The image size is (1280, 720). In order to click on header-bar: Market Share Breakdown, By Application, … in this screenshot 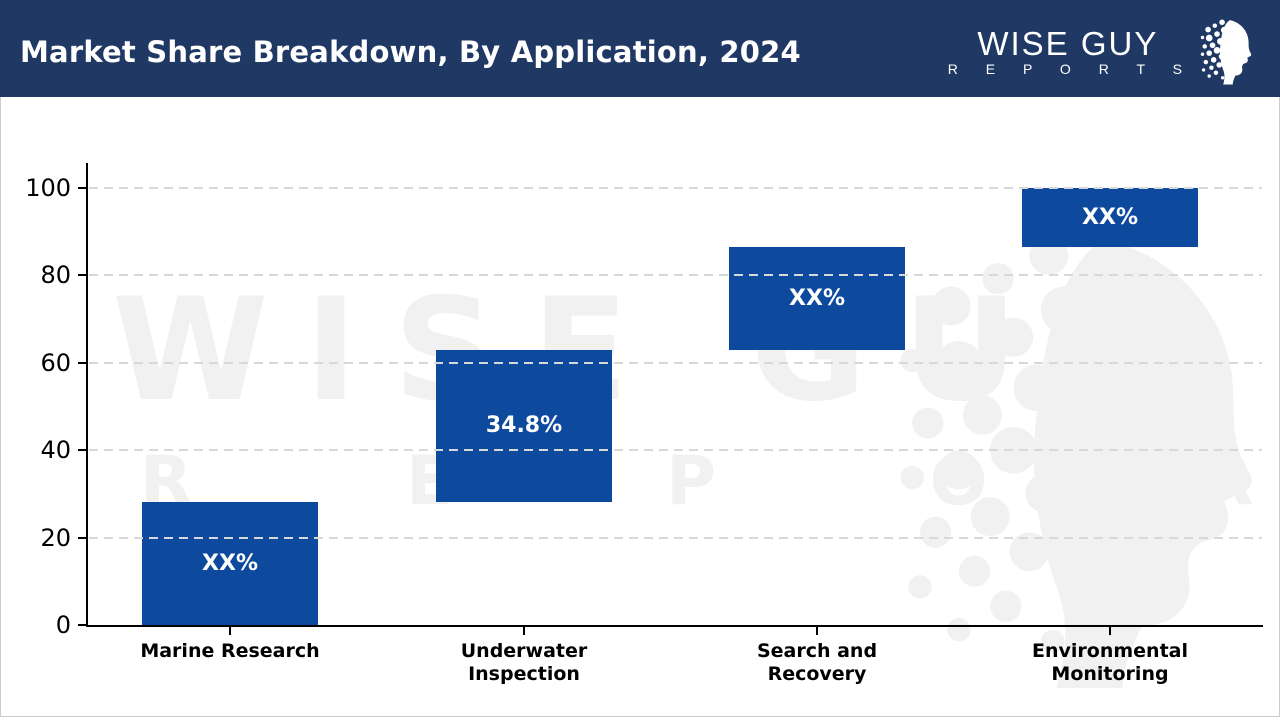, I will do `click(640, 48)`.